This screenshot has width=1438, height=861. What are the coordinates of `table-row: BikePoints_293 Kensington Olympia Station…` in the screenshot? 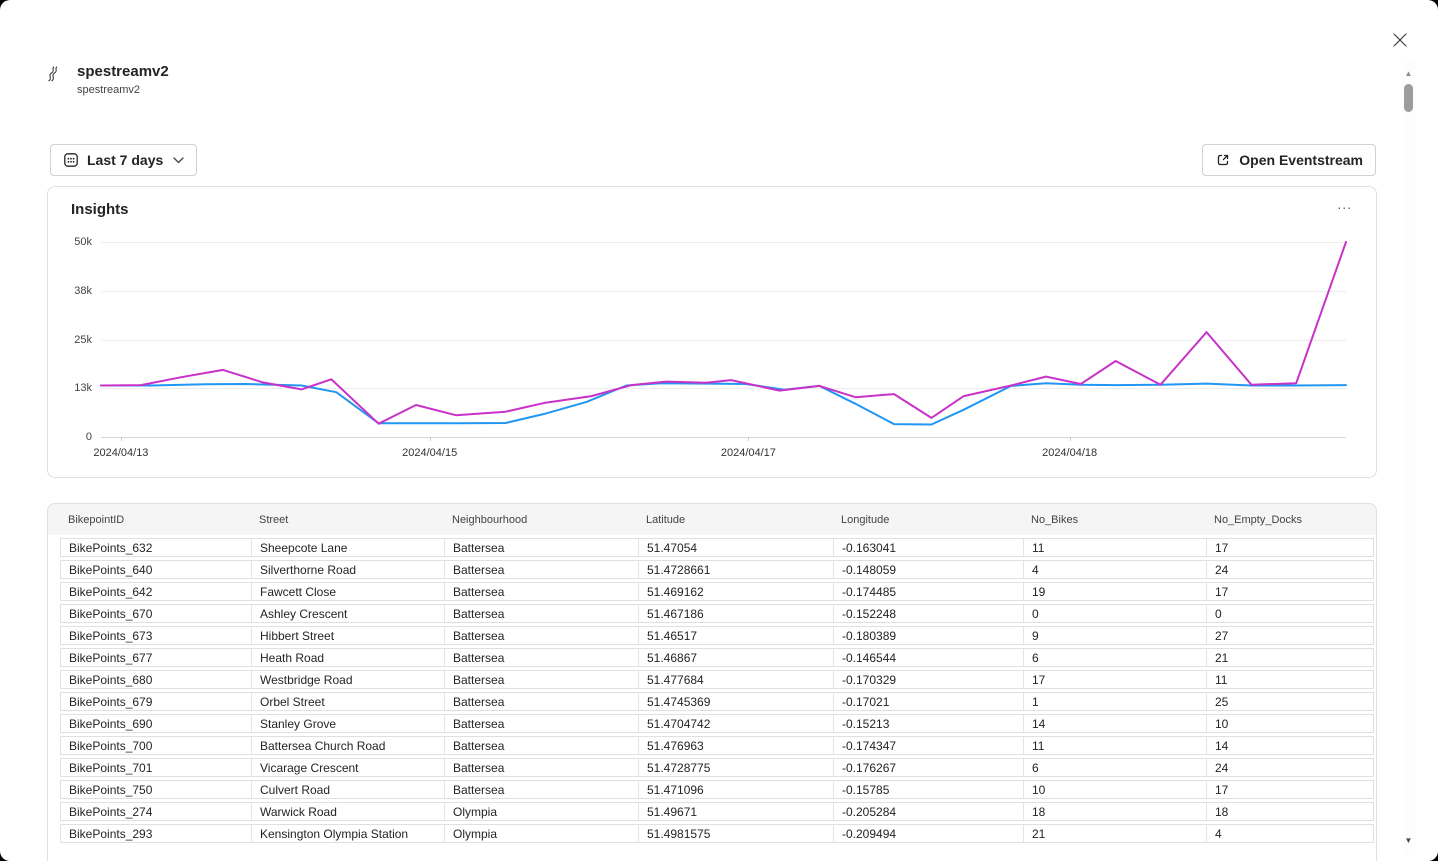 It's located at (717, 833).